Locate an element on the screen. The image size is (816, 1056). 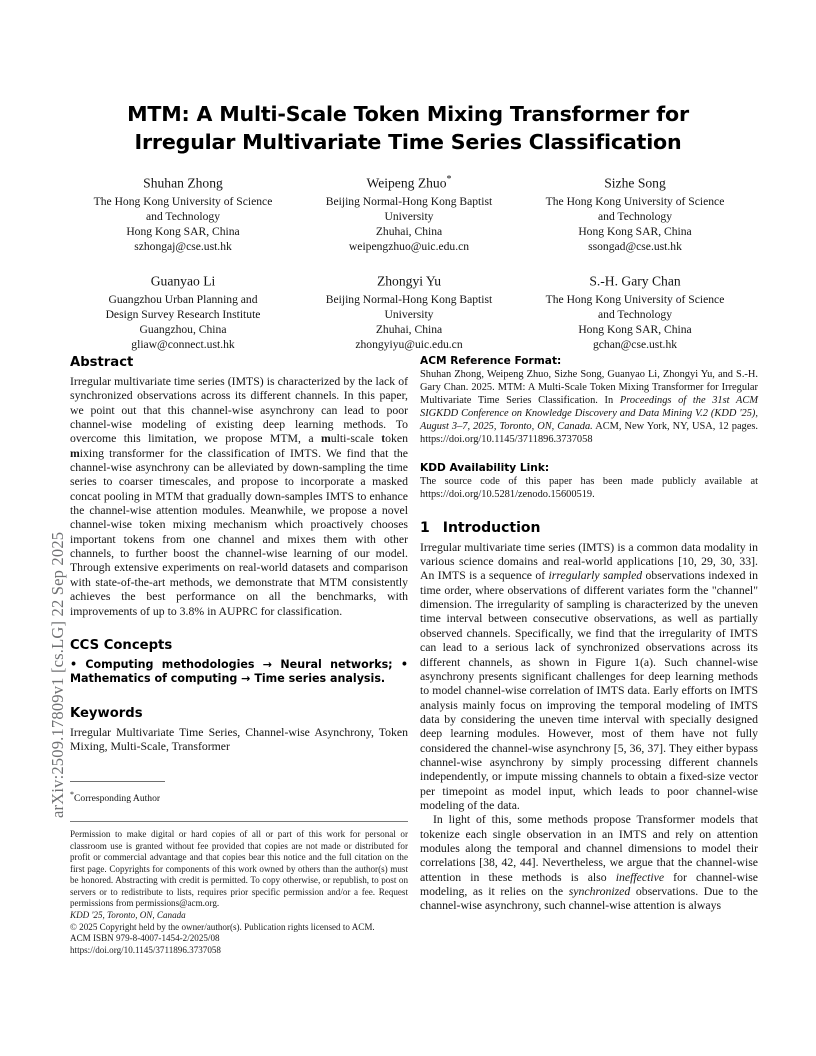
corresponding-author-note: *Corresponding Author is located at coordinates (239, 797).